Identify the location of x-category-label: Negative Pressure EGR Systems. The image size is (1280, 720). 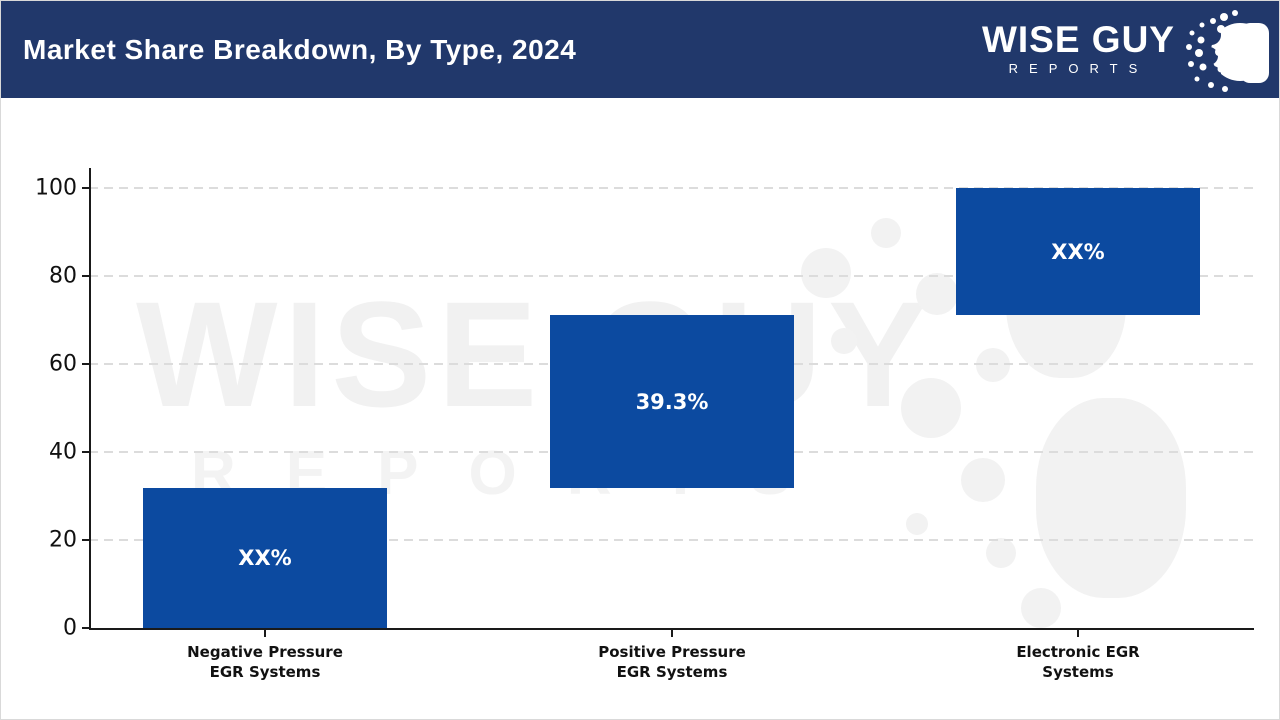
(265, 662).